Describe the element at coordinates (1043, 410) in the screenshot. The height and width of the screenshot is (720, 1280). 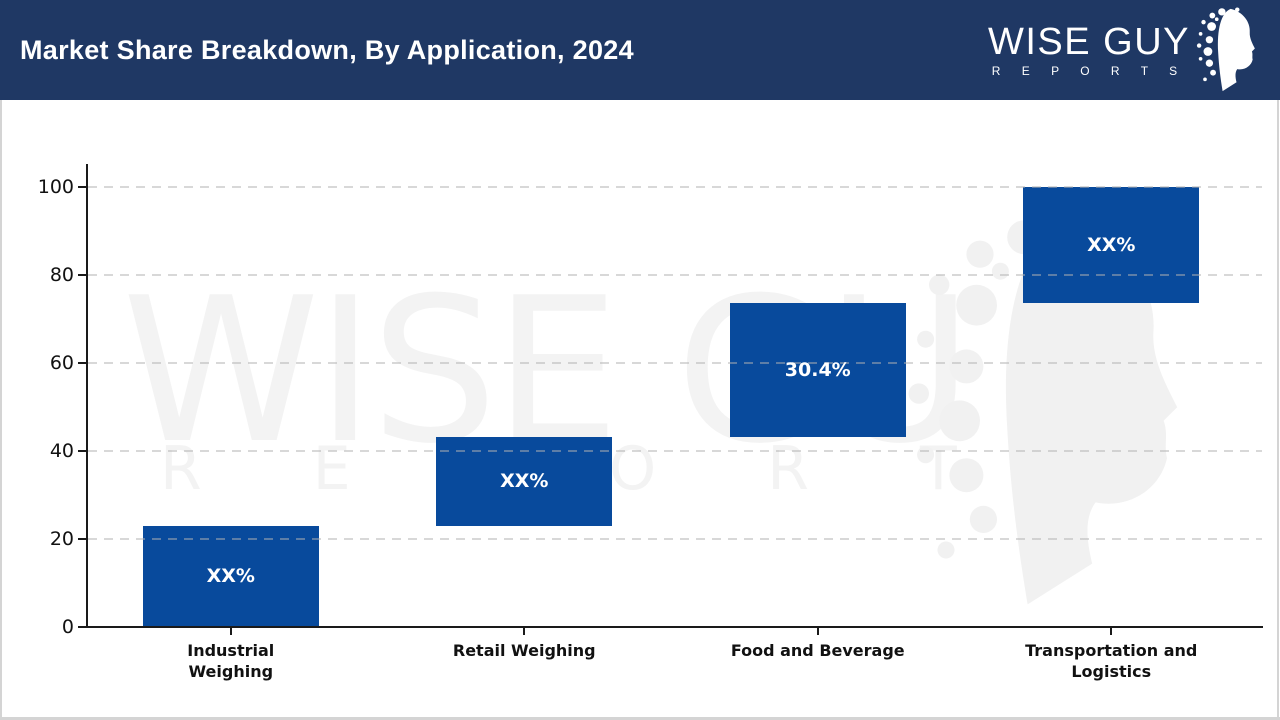
I see `watermark-face-icon` at that location.